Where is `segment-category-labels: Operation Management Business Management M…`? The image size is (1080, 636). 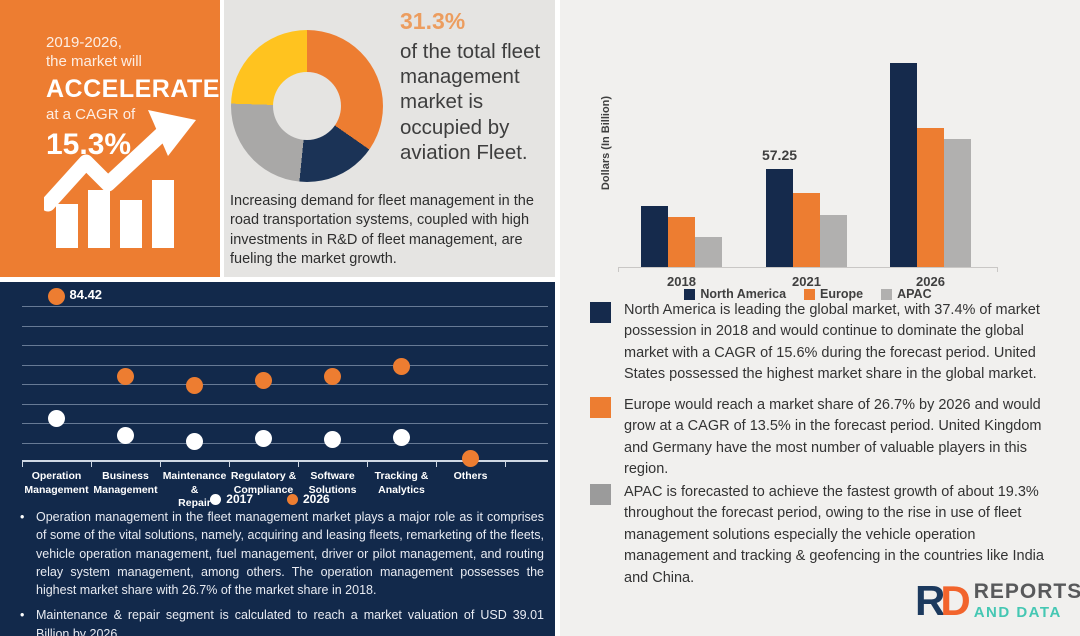 segment-category-labels: Operation Management Business Management M… is located at coordinates (263, 490).